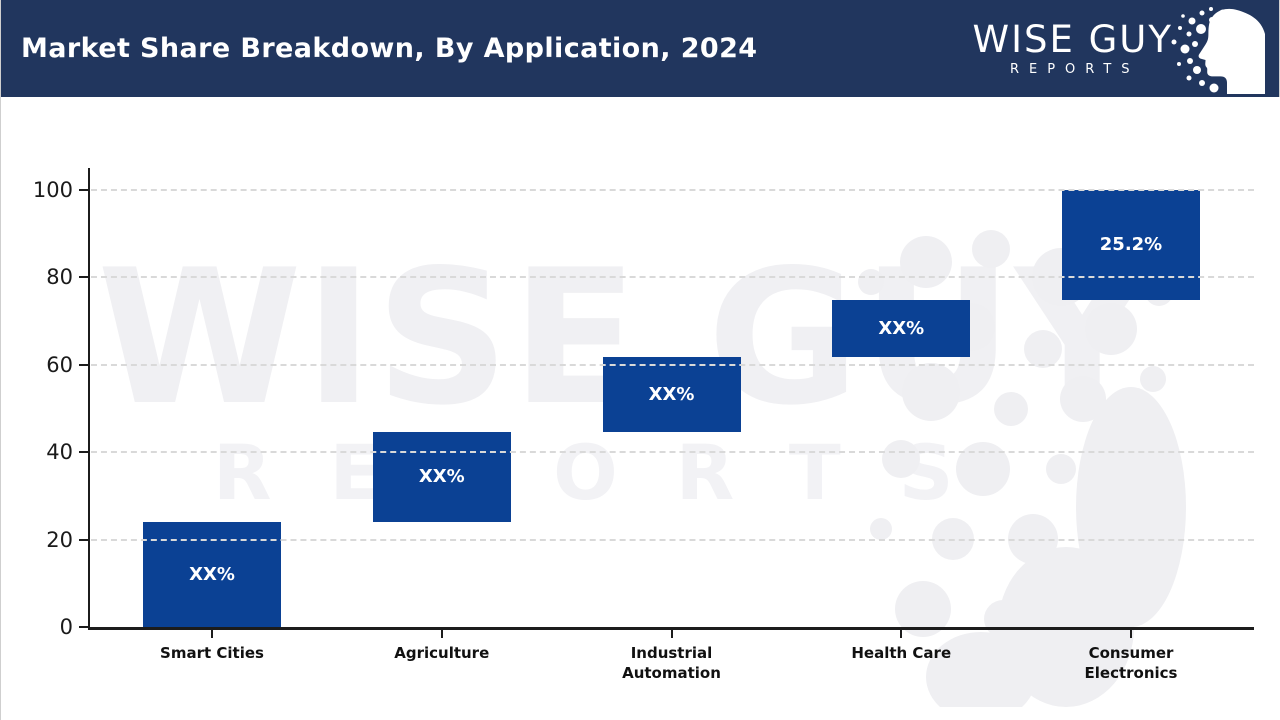  Describe the element at coordinates (442, 653) in the screenshot. I see `x-axis-label-agriculture: Agriculture` at that location.